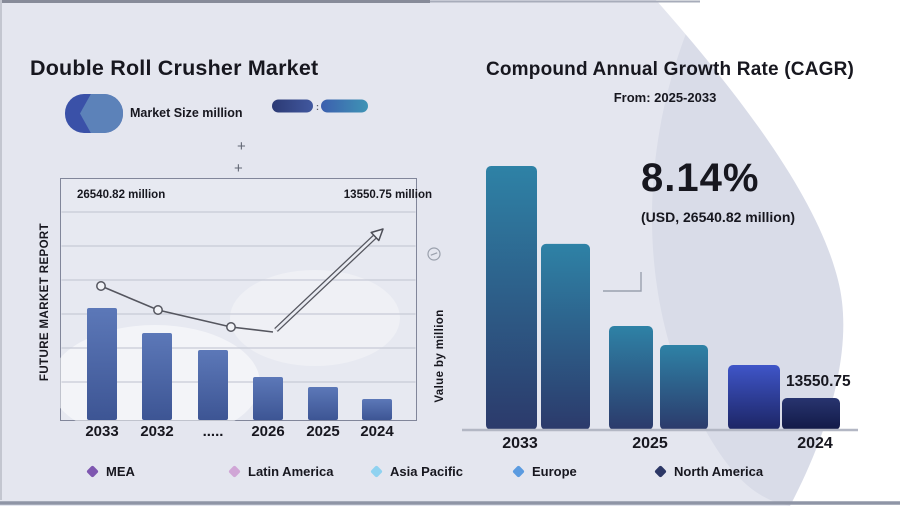  Describe the element at coordinates (718, 217) in the screenshot. I see `cagr-usd-note: (USD, 26540.82 million)` at that location.